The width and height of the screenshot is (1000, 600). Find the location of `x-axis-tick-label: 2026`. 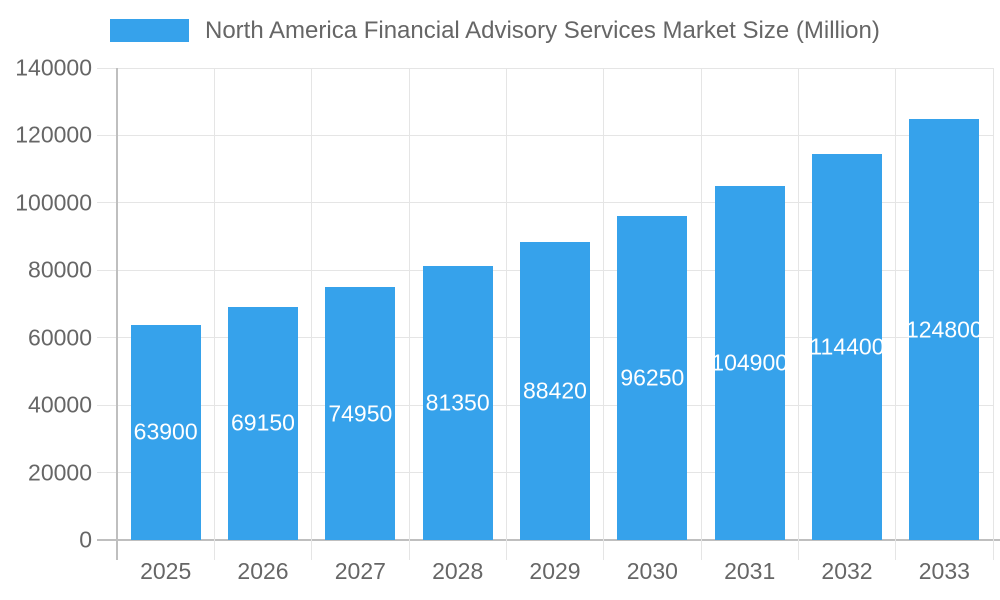

x-axis-tick-label: 2026 is located at coordinates (263, 571).